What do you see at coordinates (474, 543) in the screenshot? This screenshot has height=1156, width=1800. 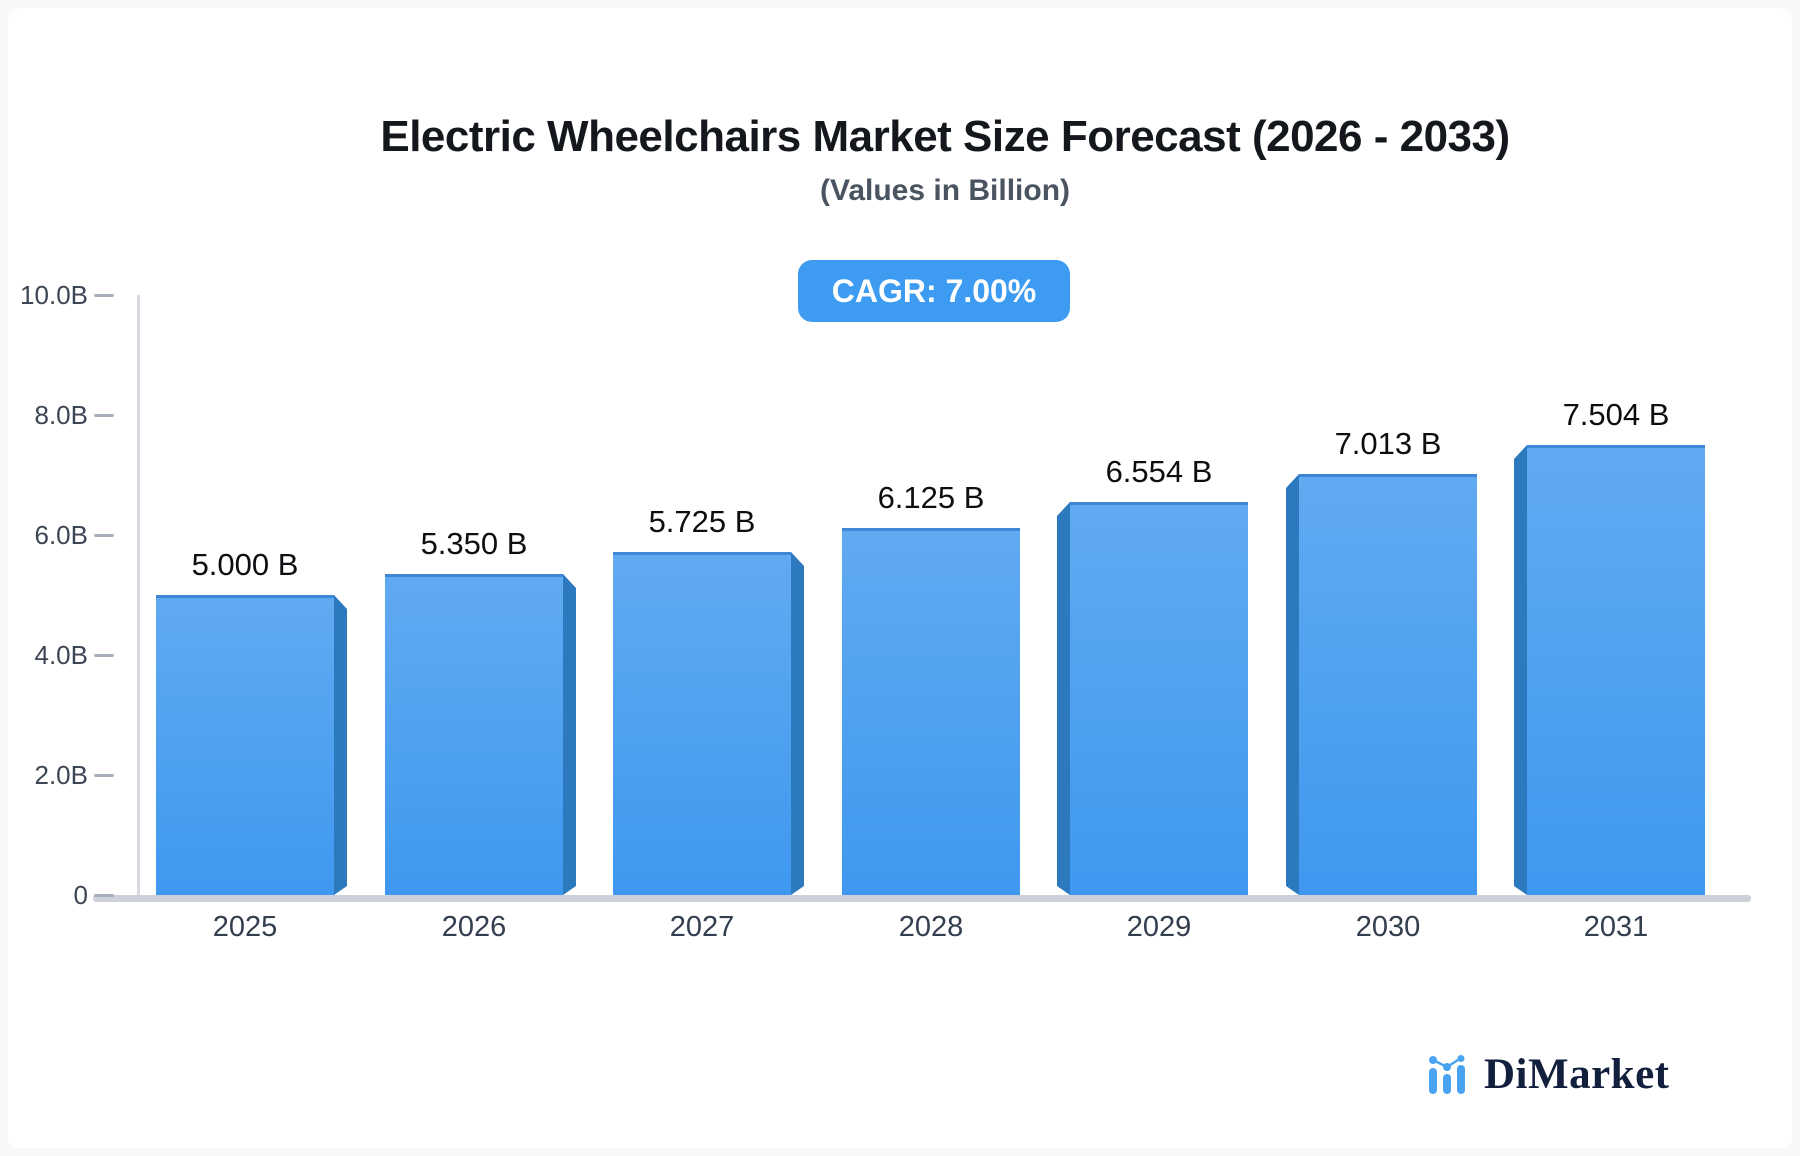 I see `bar-value-label: 5.350 B` at bounding box center [474, 543].